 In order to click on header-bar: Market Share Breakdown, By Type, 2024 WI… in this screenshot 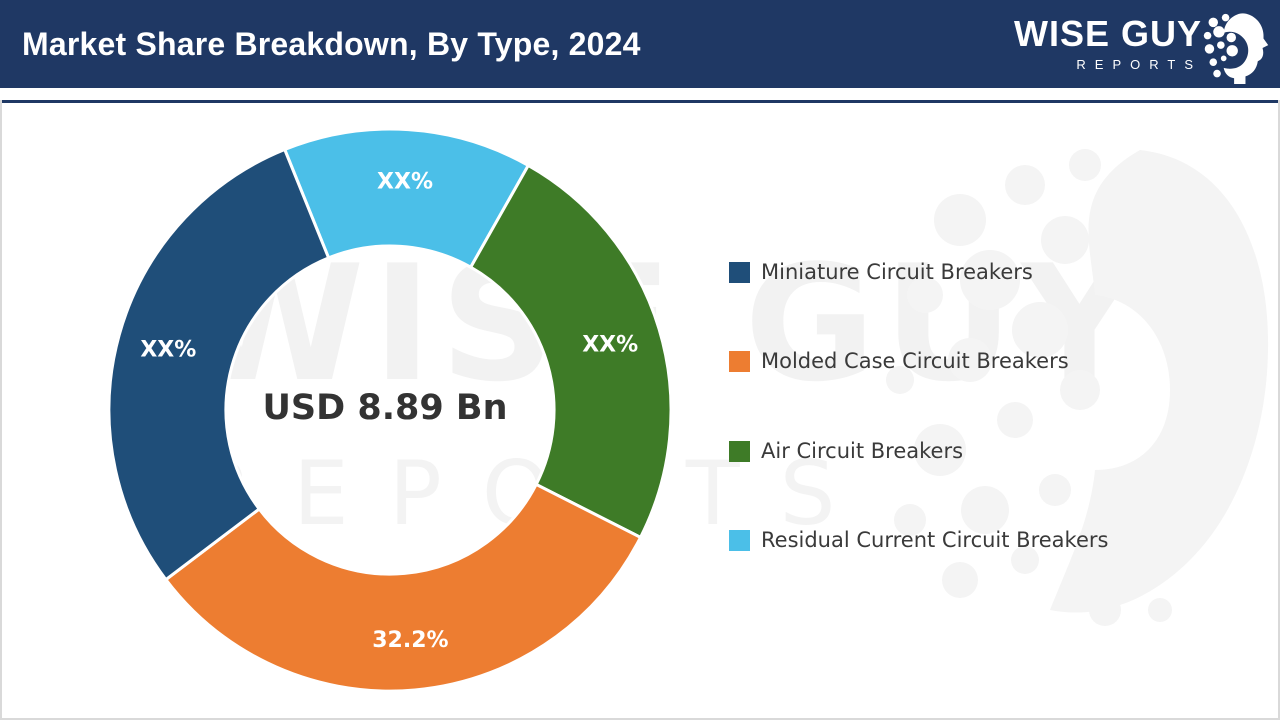, I will do `click(640, 51)`.